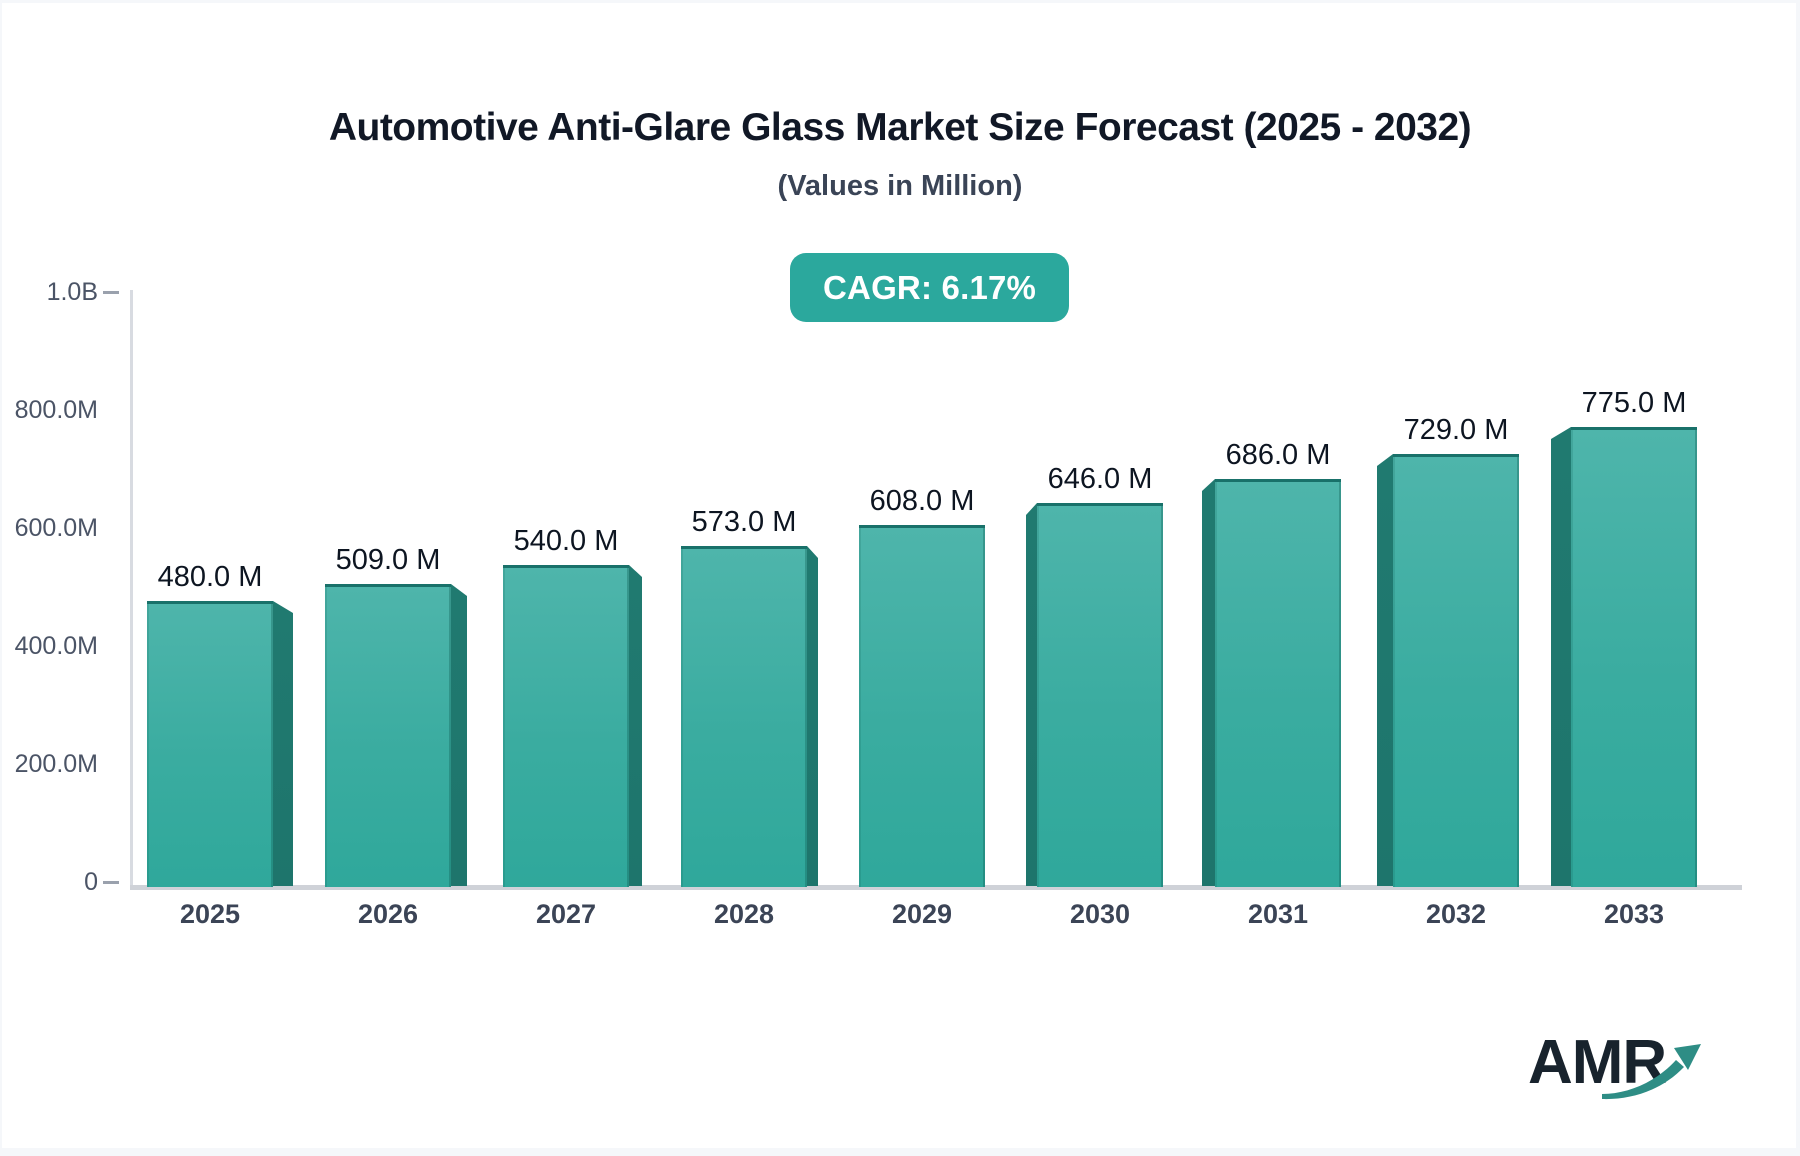  Describe the element at coordinates (1100, 695) in the screenshot. I see `bar-2030` at that location.